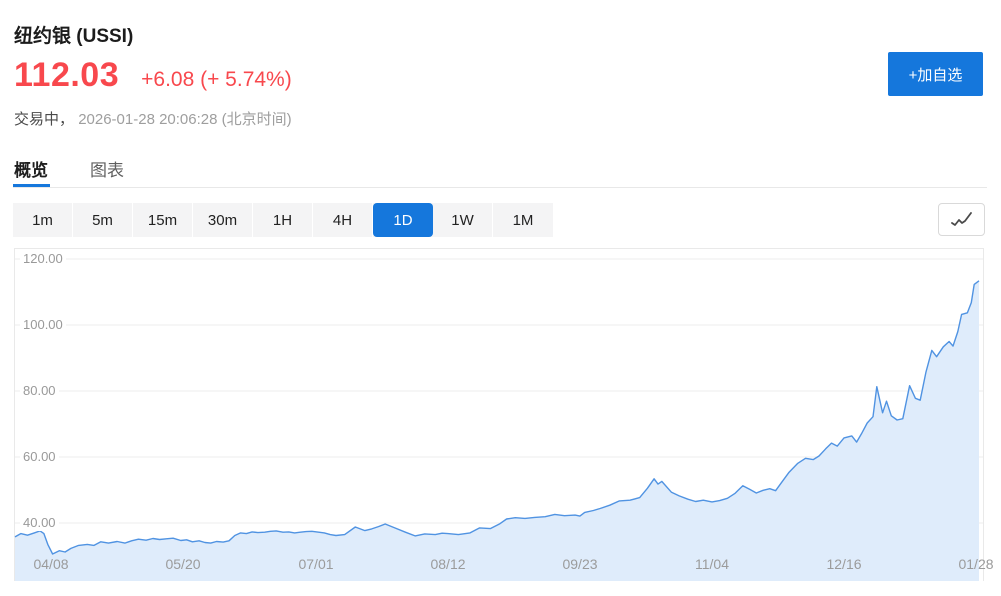  Describe the element at coordinates (523, 220) in the screenshot. I see `interval-1m-month: 1M` at that location.